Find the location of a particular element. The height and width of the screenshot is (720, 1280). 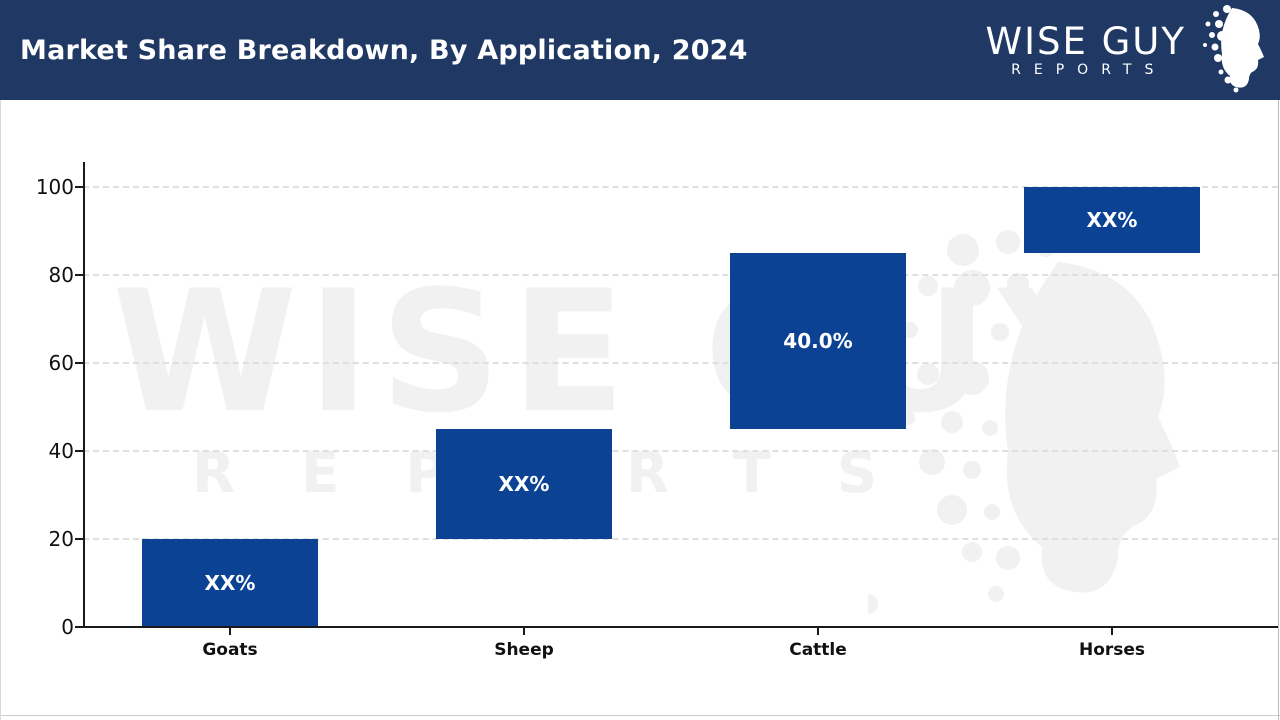

bar-value-label-goats: XX% is located at coordinates (230, 583).